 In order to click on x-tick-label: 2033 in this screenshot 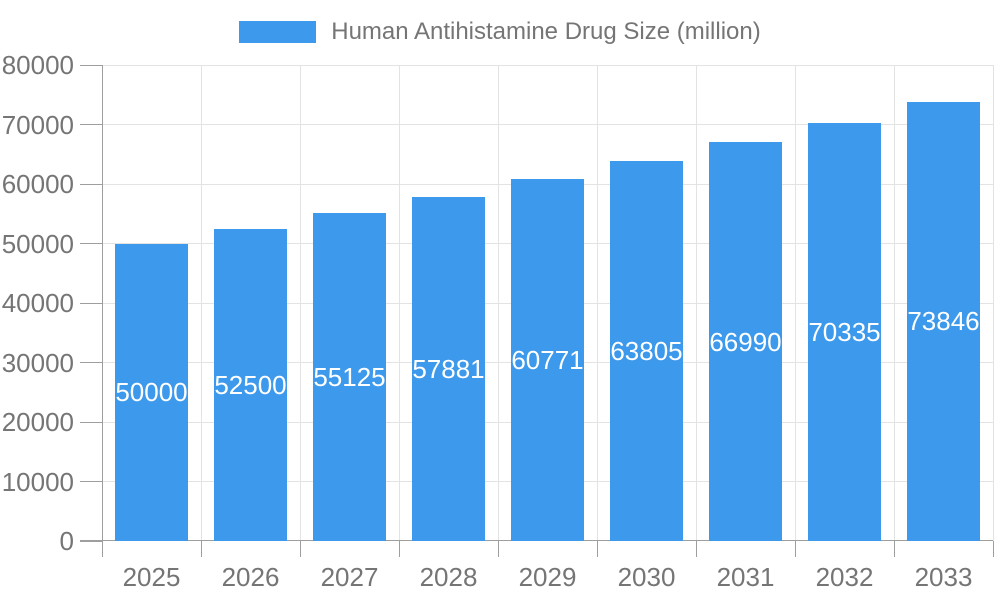, I will do `click(943, 577)`.